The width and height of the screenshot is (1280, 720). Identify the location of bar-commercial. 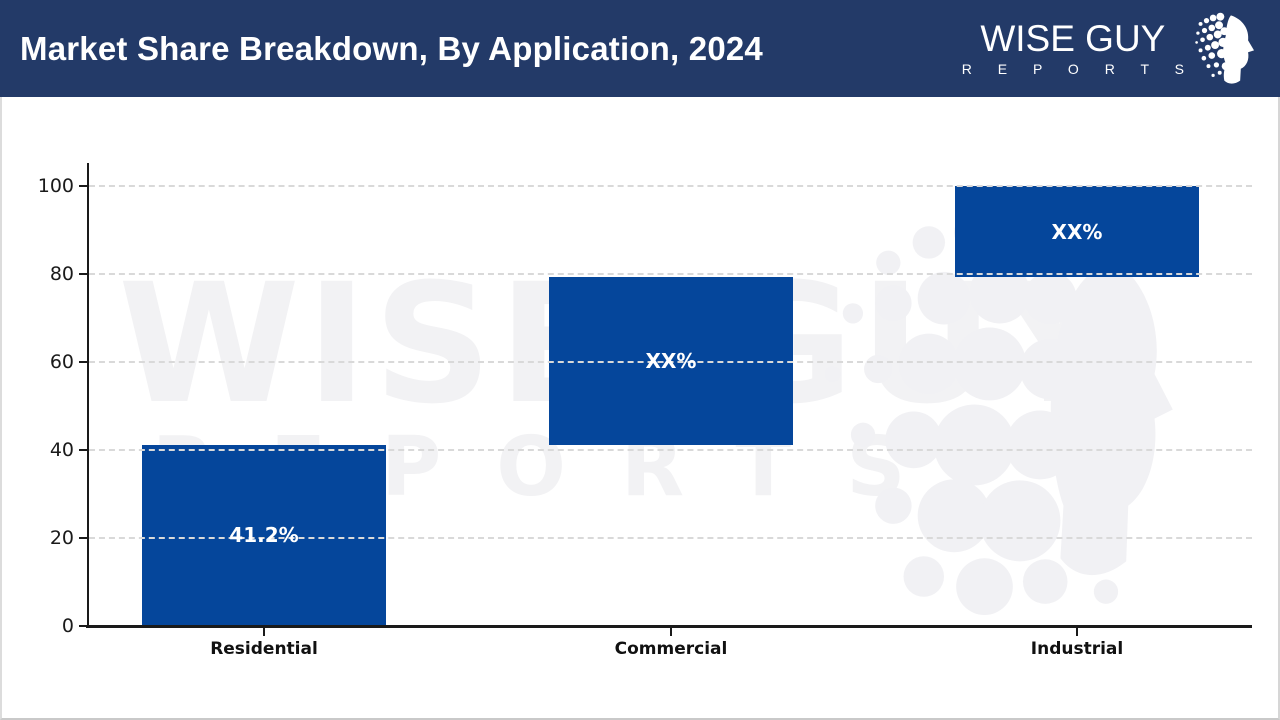
(671, 361).